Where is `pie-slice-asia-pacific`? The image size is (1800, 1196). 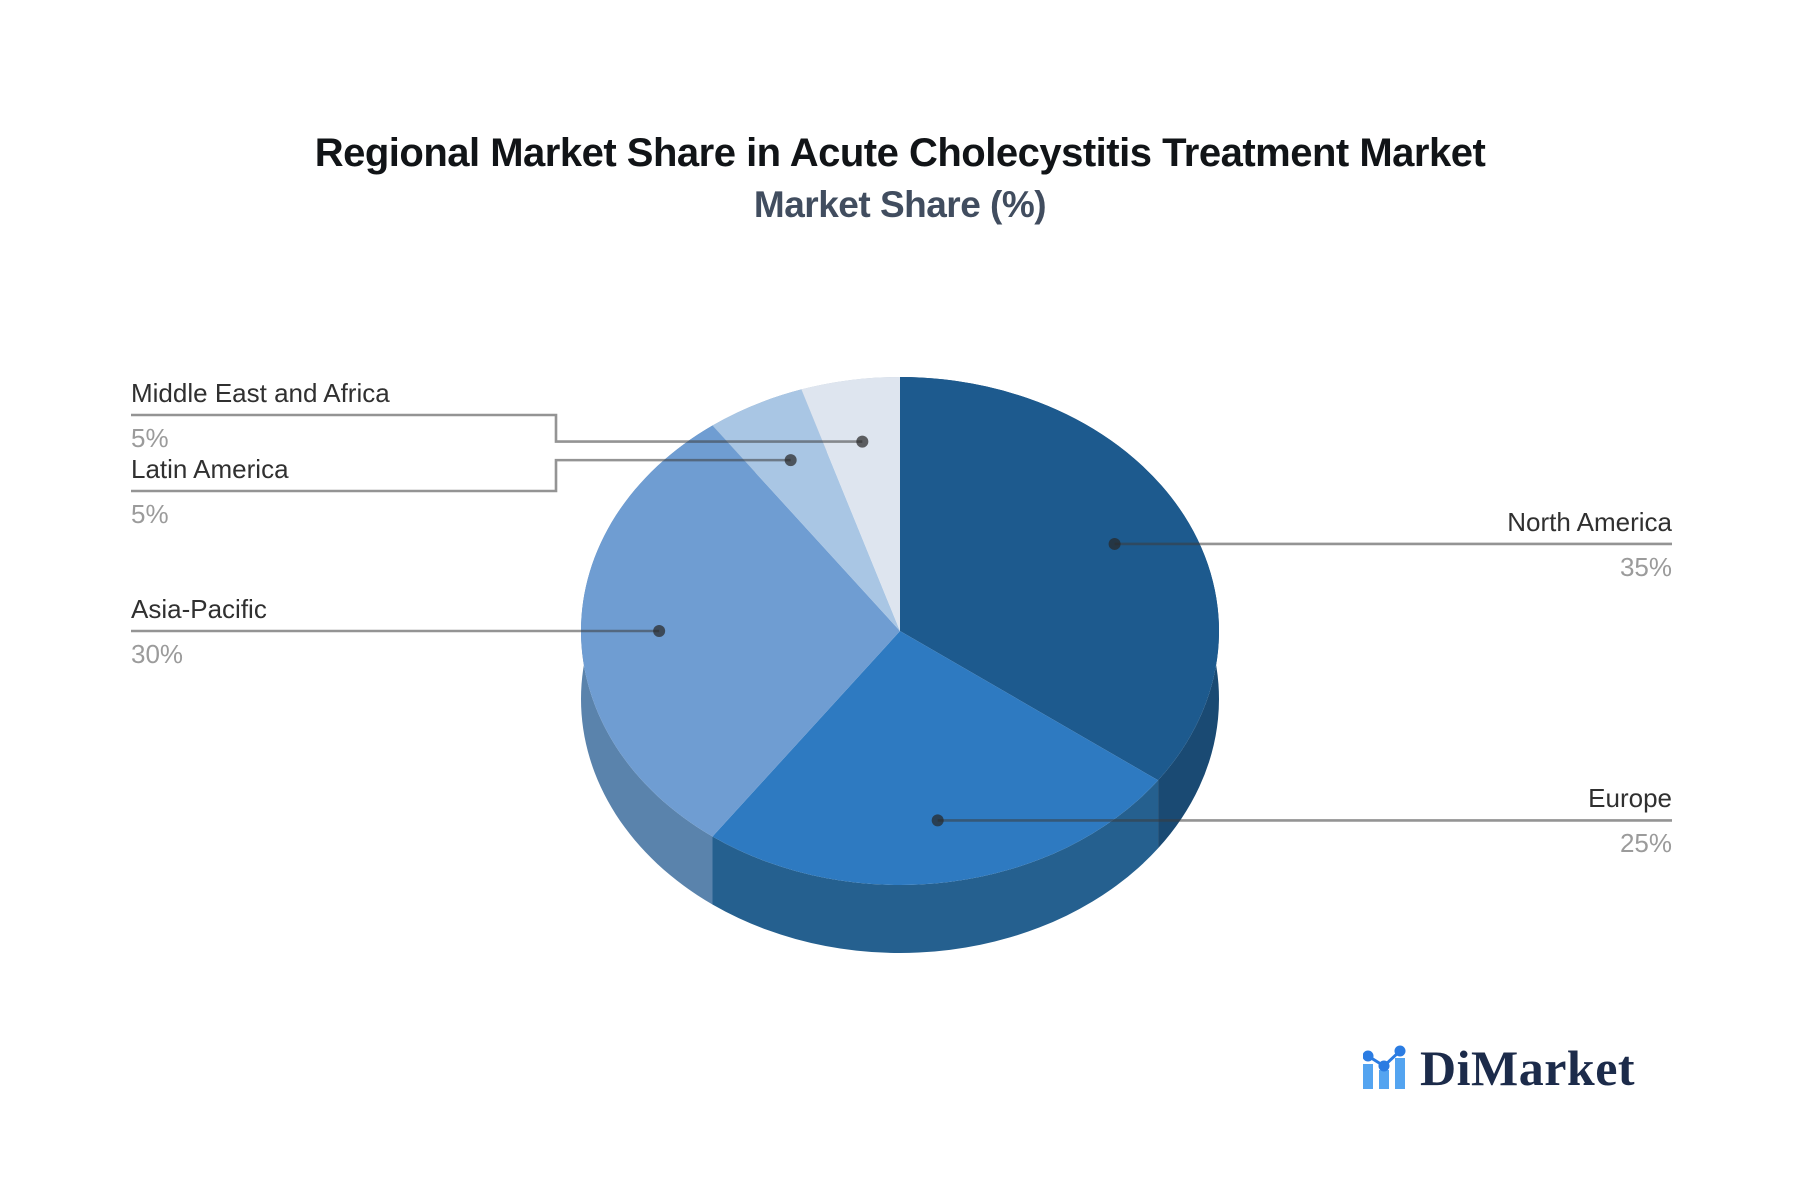
pie-slice-asia-pacific is located at coordinates (740, 631).